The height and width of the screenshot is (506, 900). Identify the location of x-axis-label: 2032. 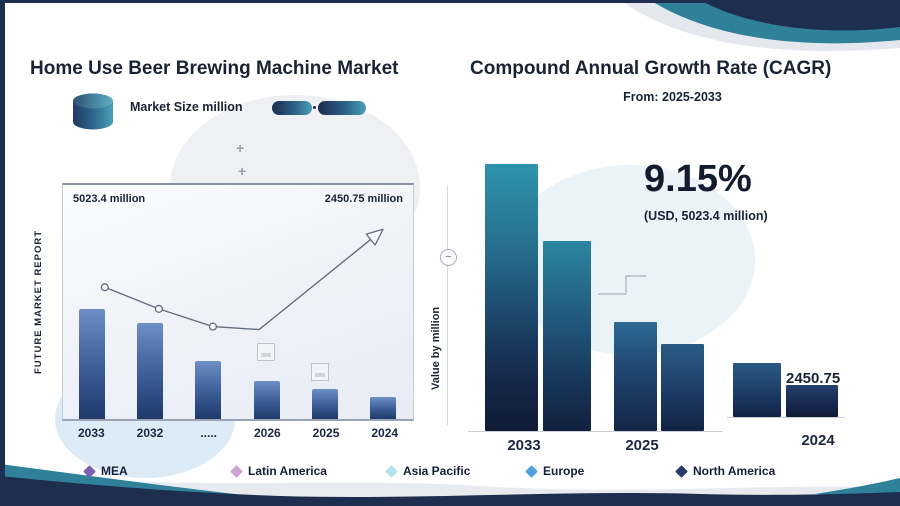
(150, 433).